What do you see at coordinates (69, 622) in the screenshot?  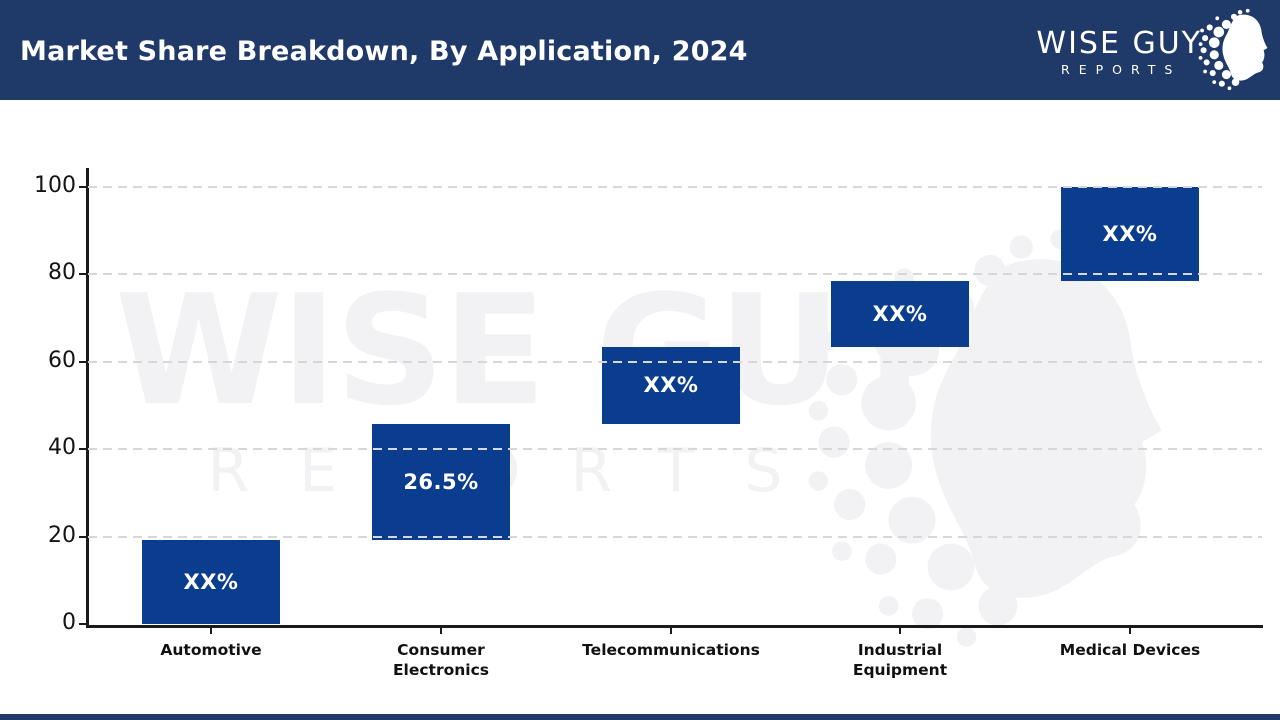 I see `y-tick-label: 0` at bounding box center [69, 622].